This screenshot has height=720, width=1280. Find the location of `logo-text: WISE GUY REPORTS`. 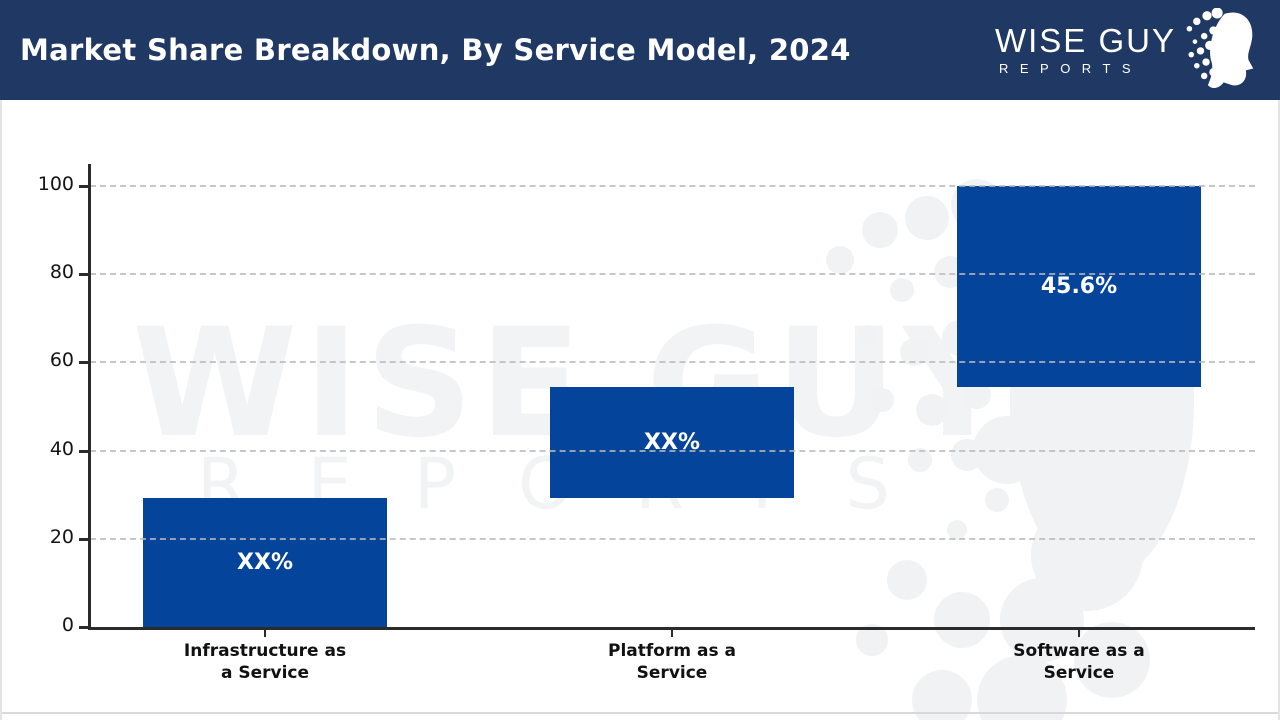

logo-text: WISE GUY REPORTS is located at coordinates (1085, 50).